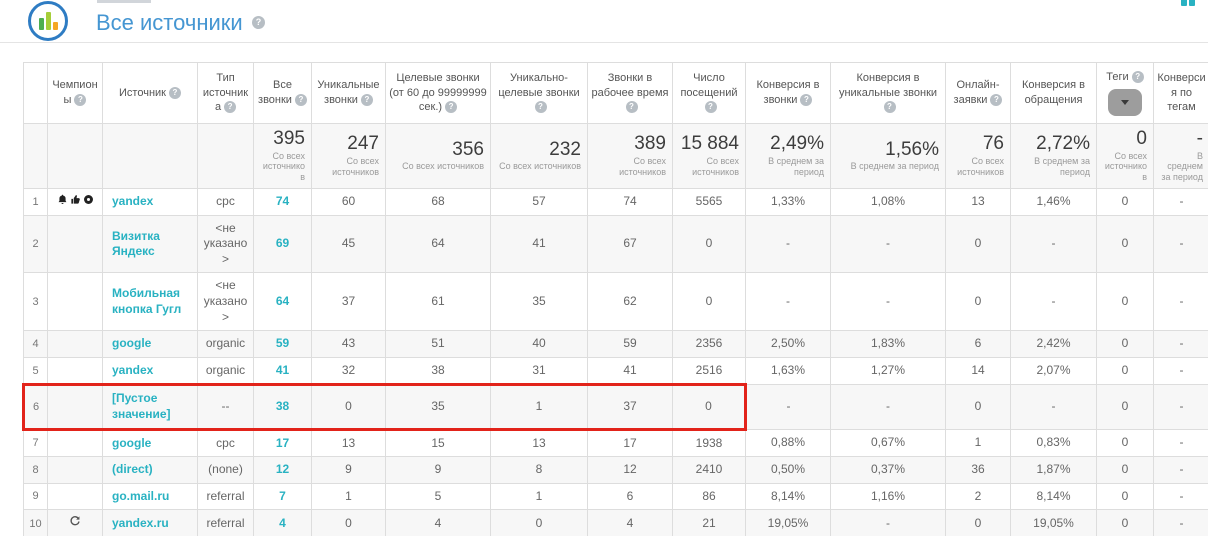  I want to click on all-calls-link: 74, so click(282, 202).